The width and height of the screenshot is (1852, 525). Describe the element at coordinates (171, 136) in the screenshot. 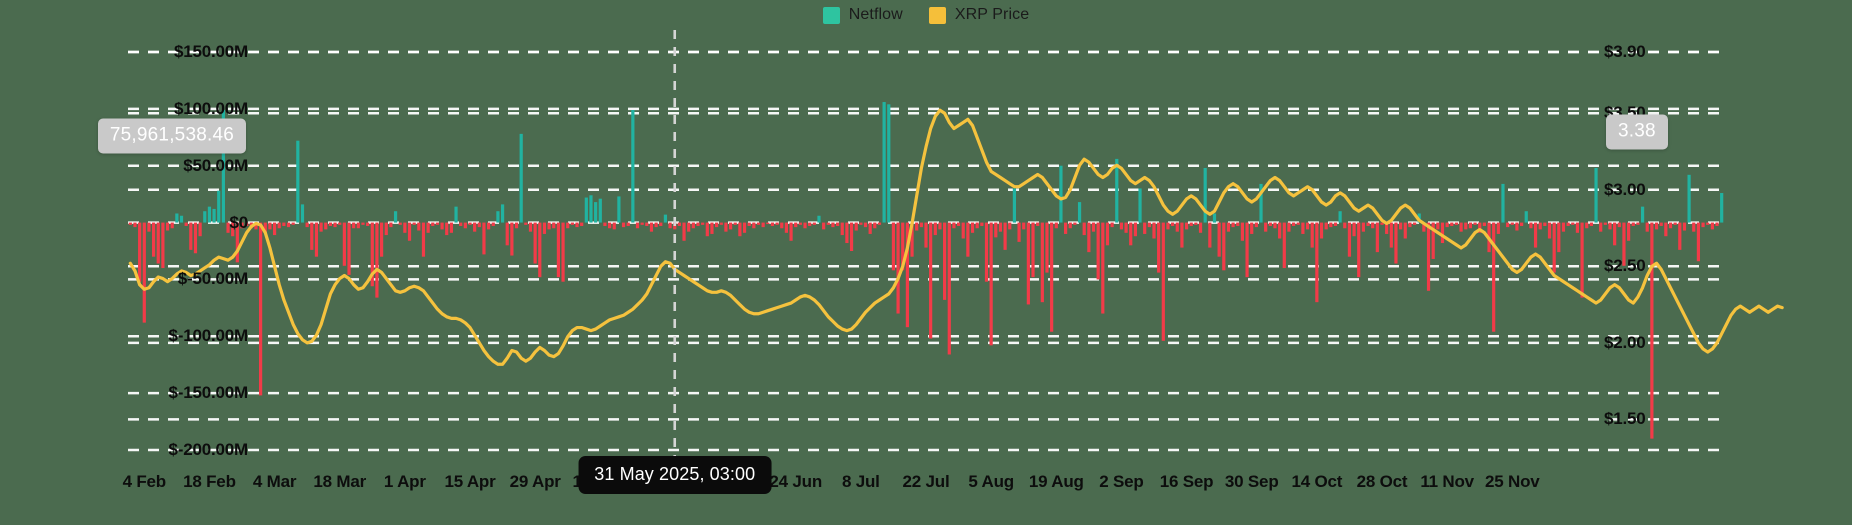

I see `crosshair-left-value-badge: 75,961,538.46` at that location.